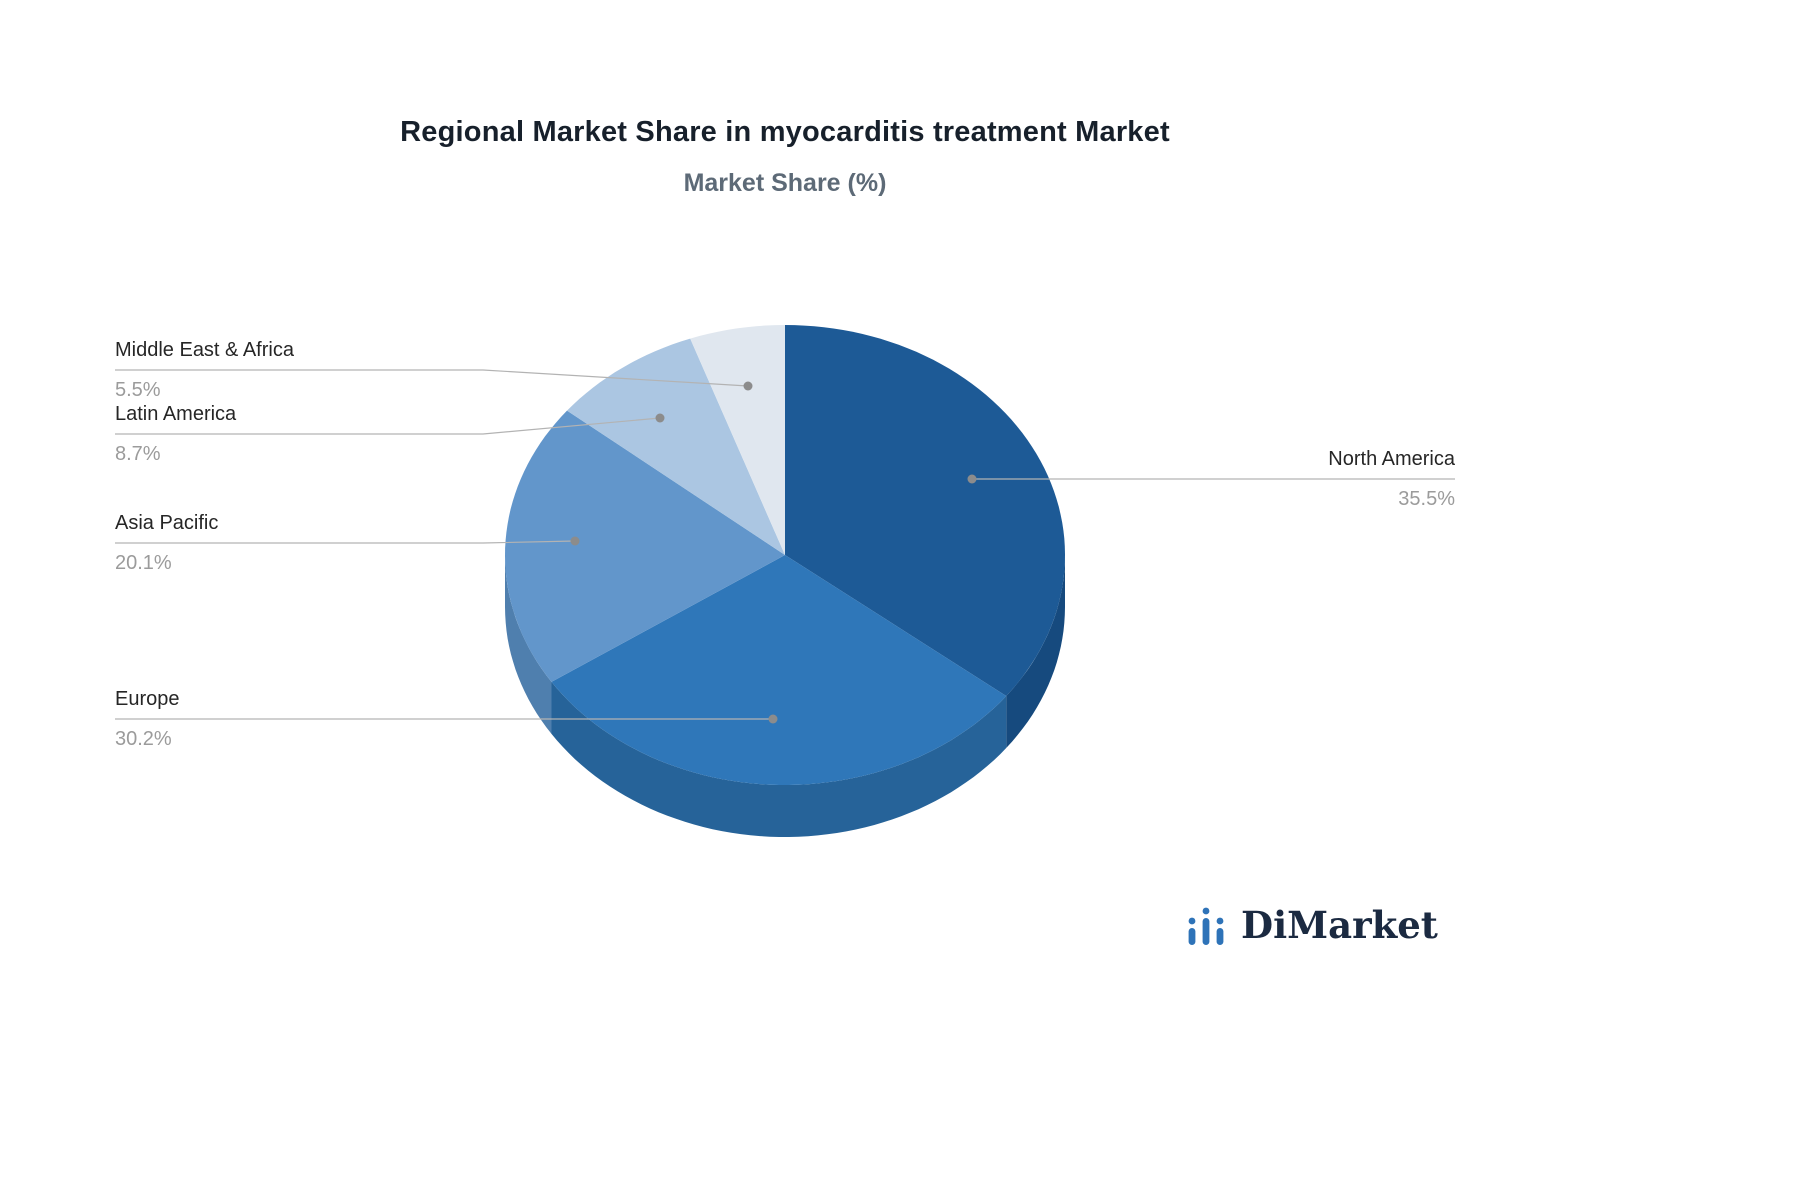  I want to click on leader-dot-north-america, so click(972, 479).